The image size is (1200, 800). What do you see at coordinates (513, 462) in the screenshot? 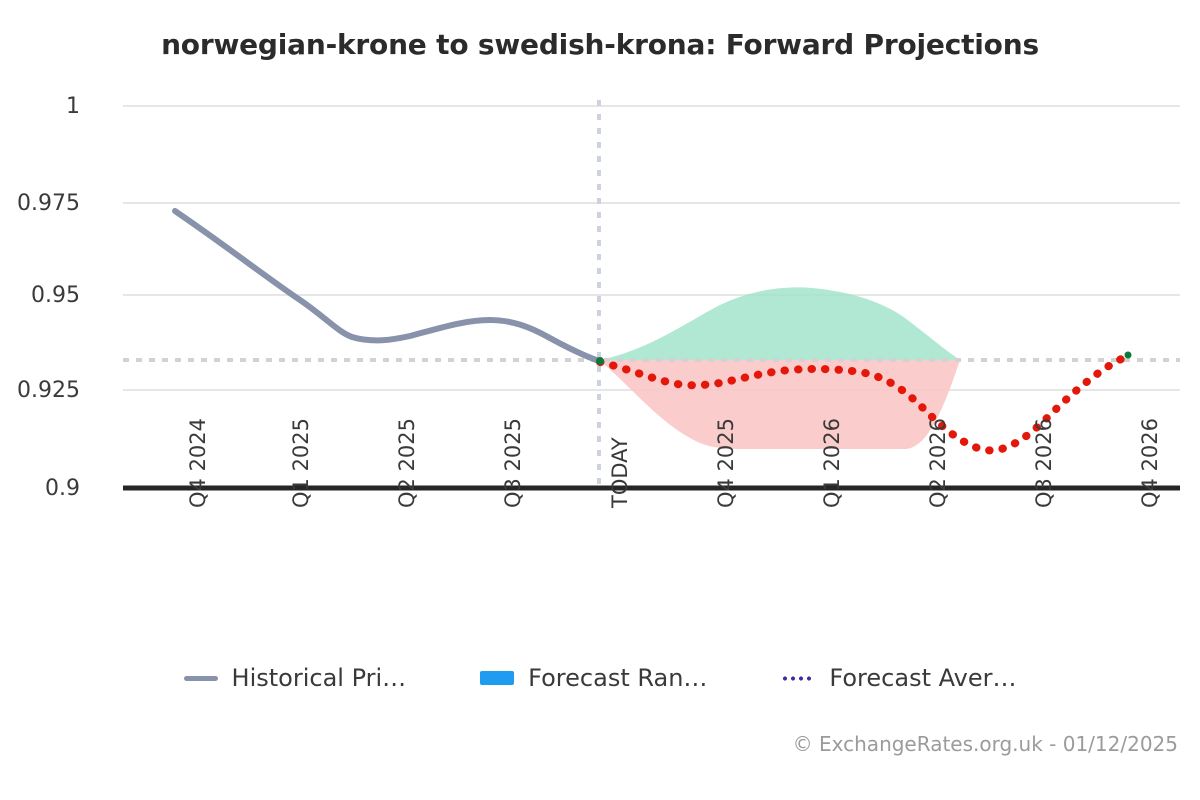
I see `x-tick-label-q3-2025: Q3 2025` at bounding box center [513, 462].